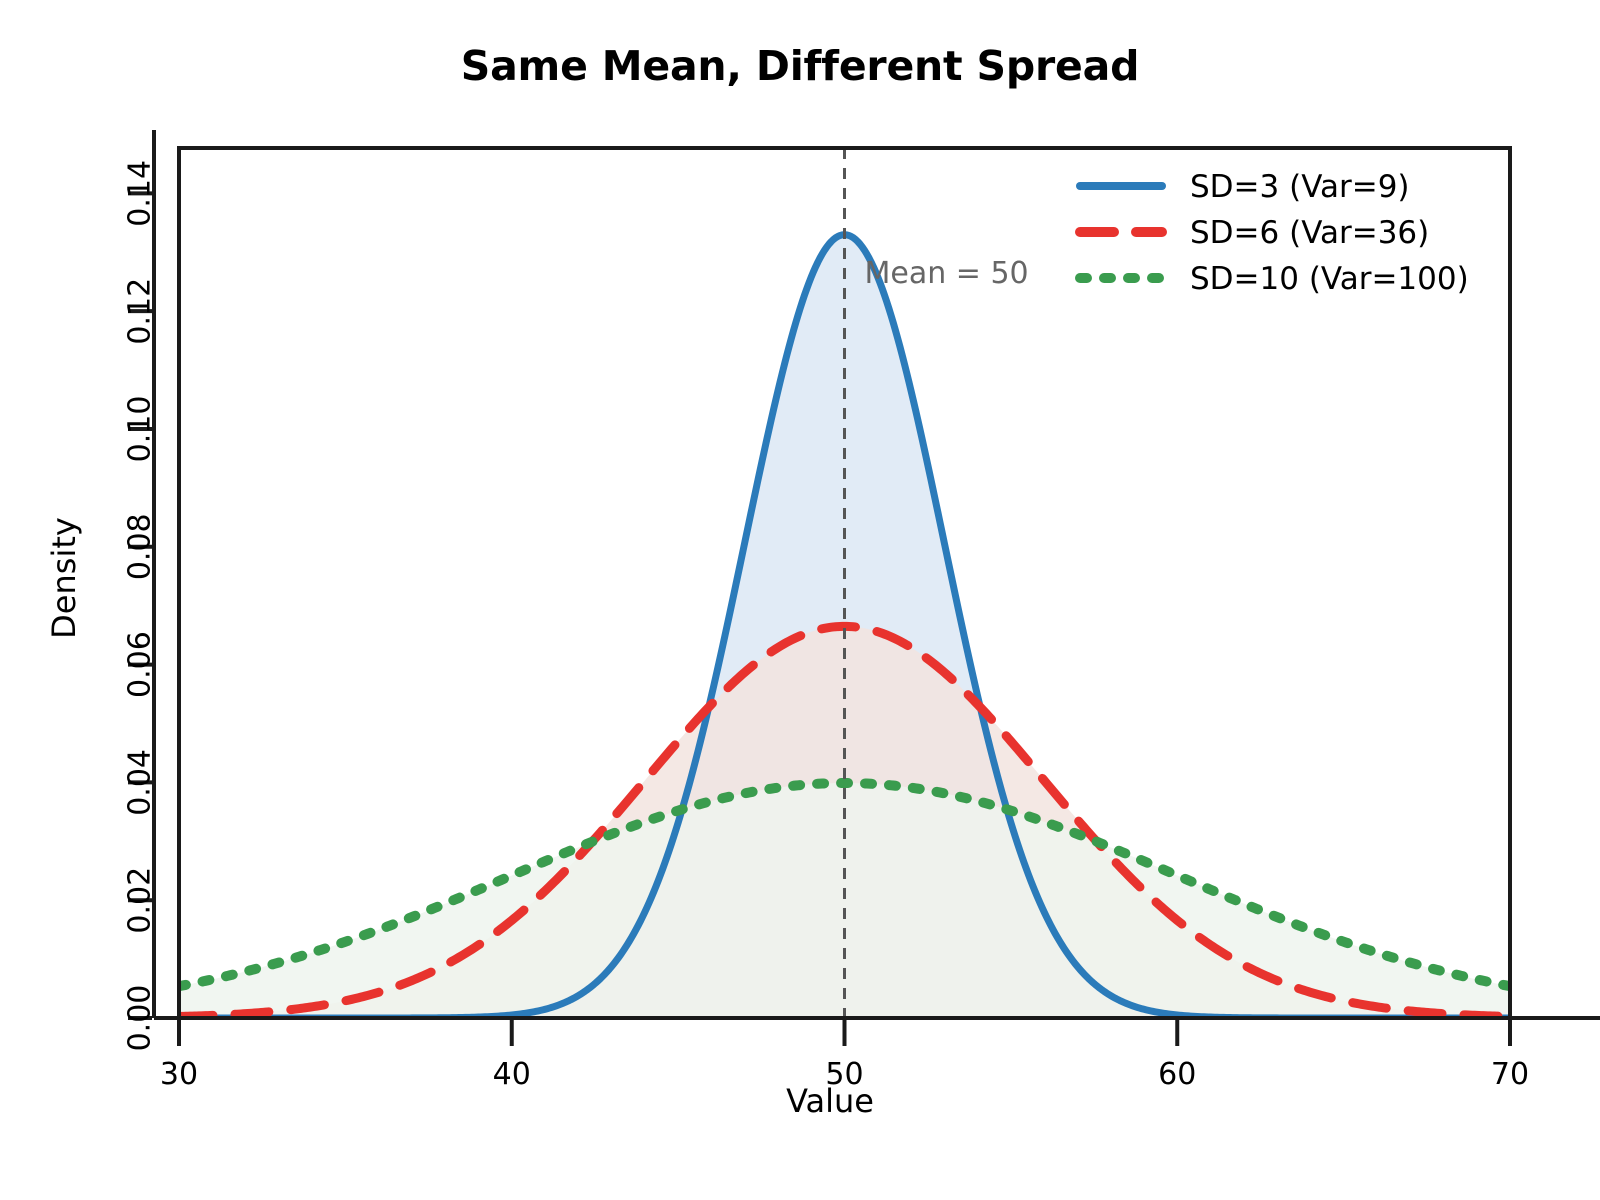 The height and width of the screenshot is (1200, 1600). What do you see at coordinates (1309, 233) in the screenshot?
I see `legend-label-2: SD=6 (Var=36)` at bounding box center [1309, 233].